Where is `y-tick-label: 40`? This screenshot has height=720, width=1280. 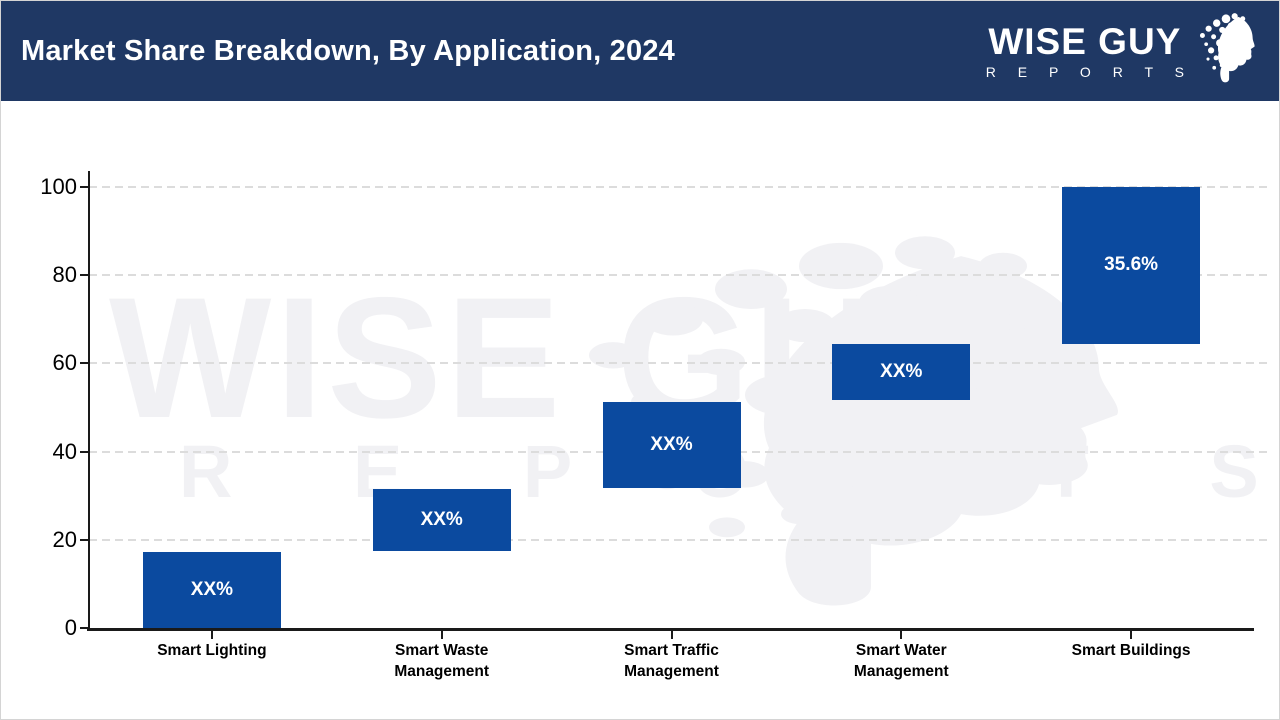 y-tick-label: 40 is located at coordinates (64, 451).